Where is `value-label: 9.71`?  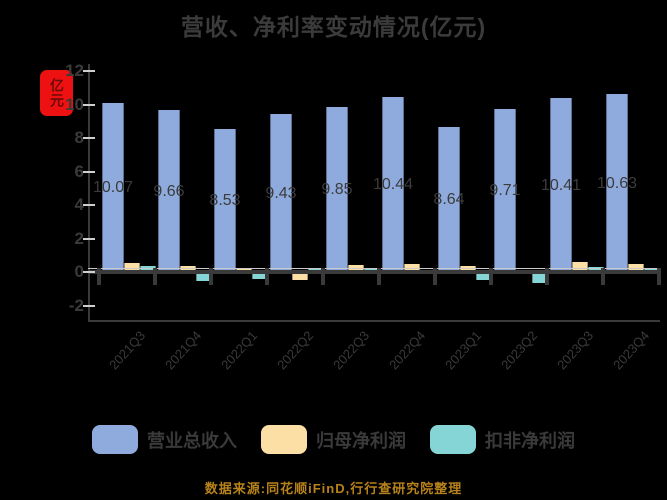
value-label: 9.71 is located at coordinates (505, 191).